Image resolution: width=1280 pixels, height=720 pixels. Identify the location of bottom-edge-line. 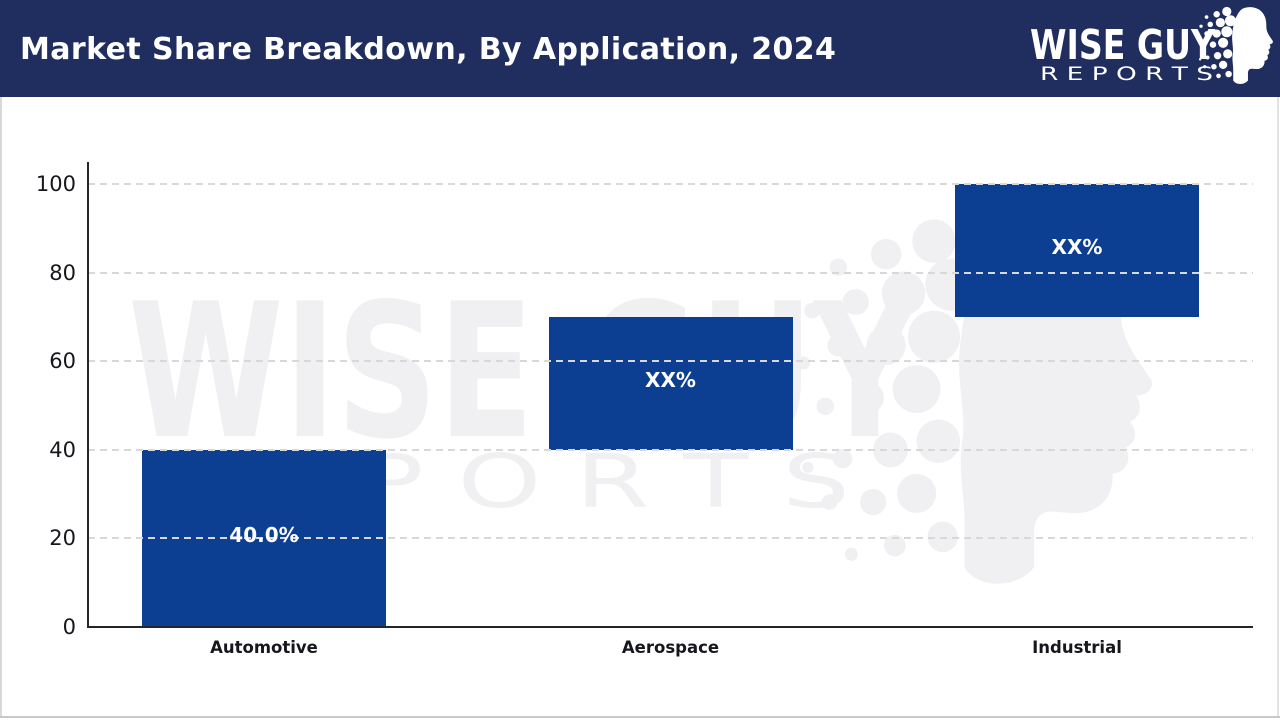
(640, 717).